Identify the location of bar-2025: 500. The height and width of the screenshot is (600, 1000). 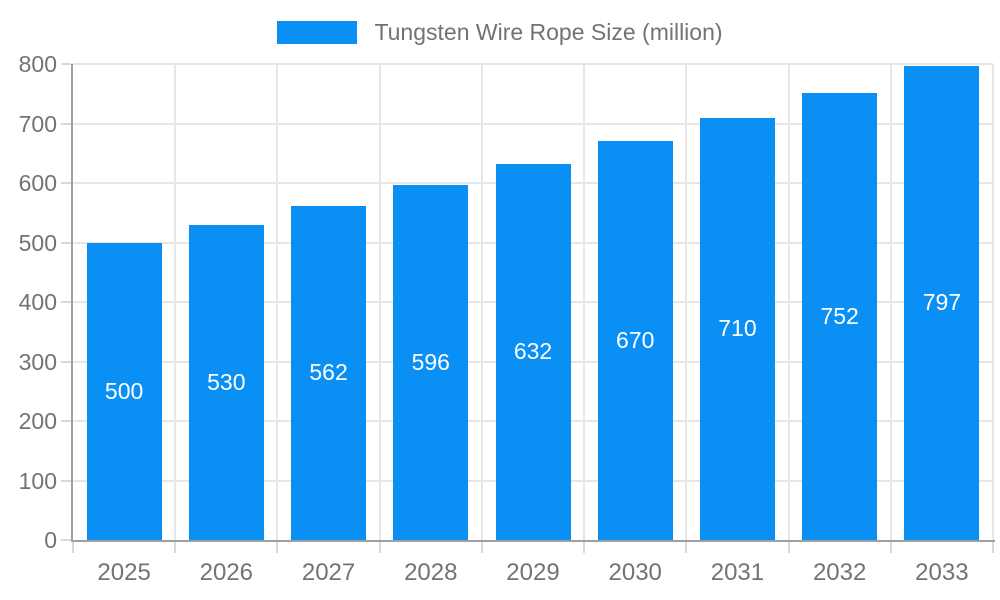
(124, 391).